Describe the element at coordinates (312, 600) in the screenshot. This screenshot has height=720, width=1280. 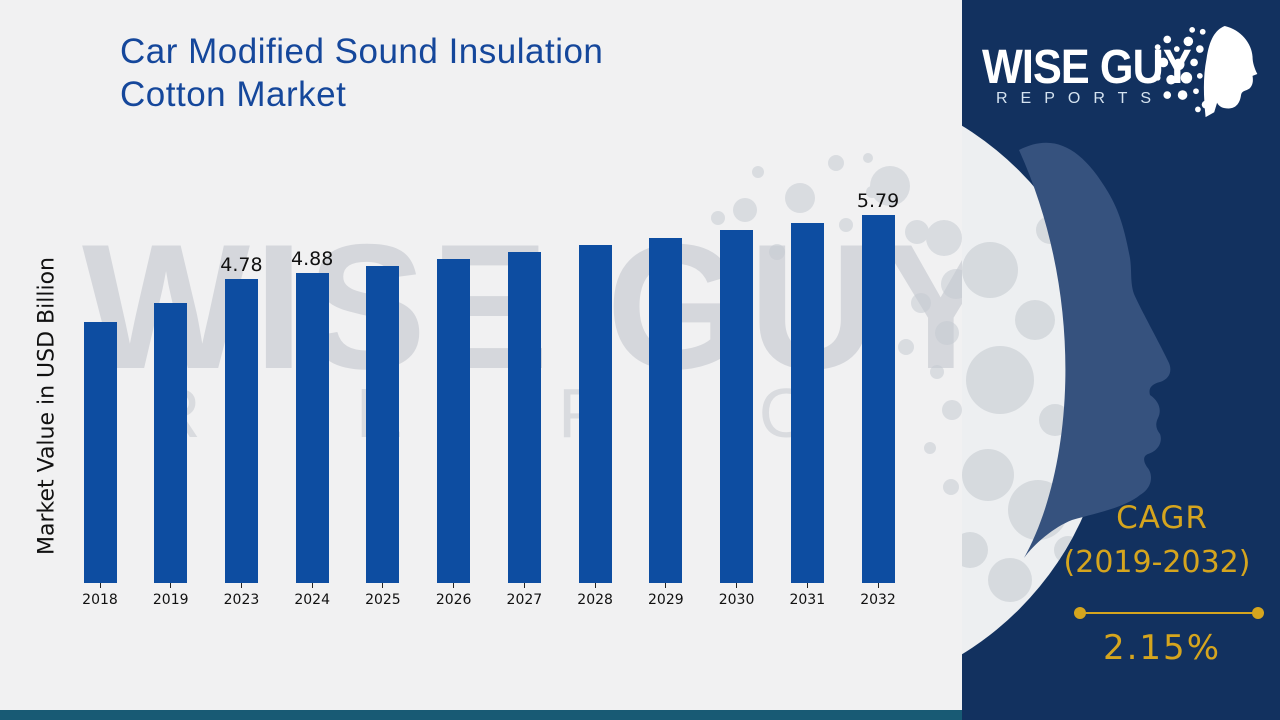
I see `x-axis-label-2024: 2024` at that location.